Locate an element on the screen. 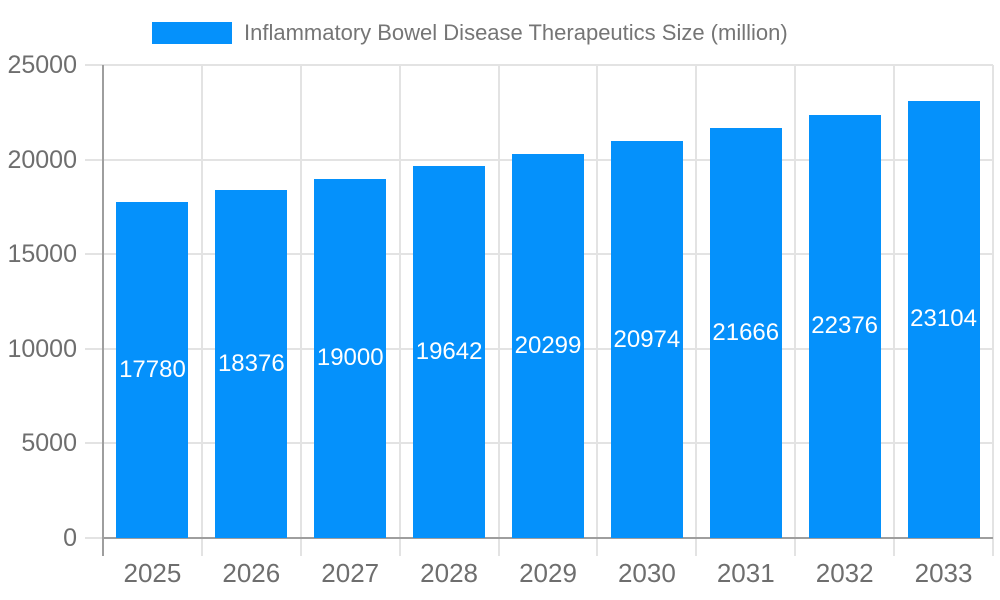  bar-value-label: 19642 is located at coordinates (449, 352).